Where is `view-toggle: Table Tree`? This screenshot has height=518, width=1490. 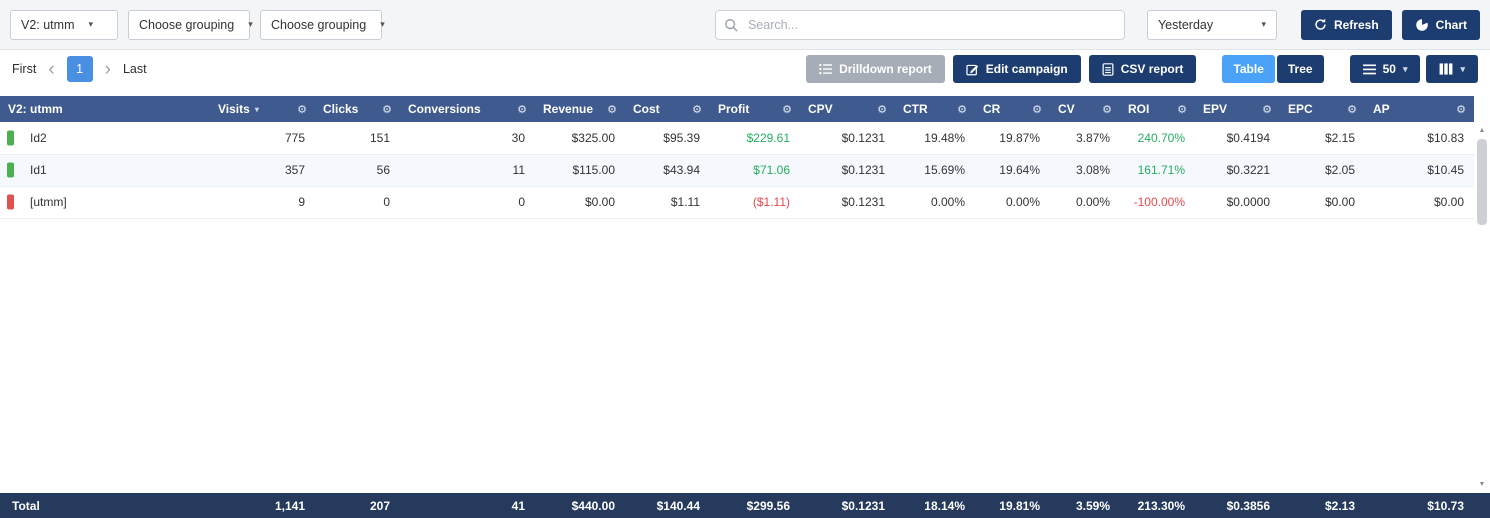
view-toggle: Table Tree is located at coordinates (1273, 69).